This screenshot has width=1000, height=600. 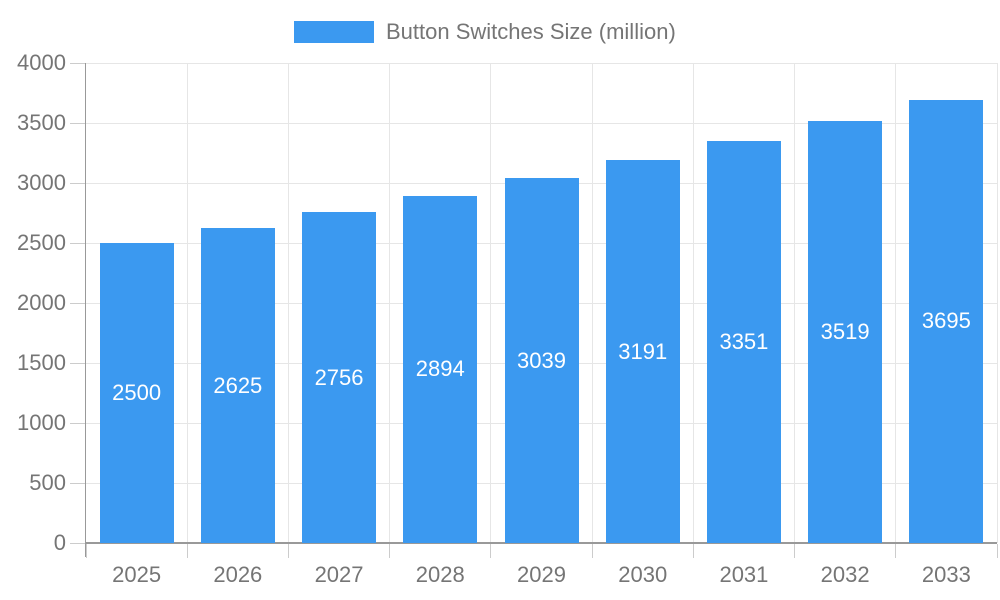 I want to click on x-axis-label: 2030, so click(x=643, y=574).